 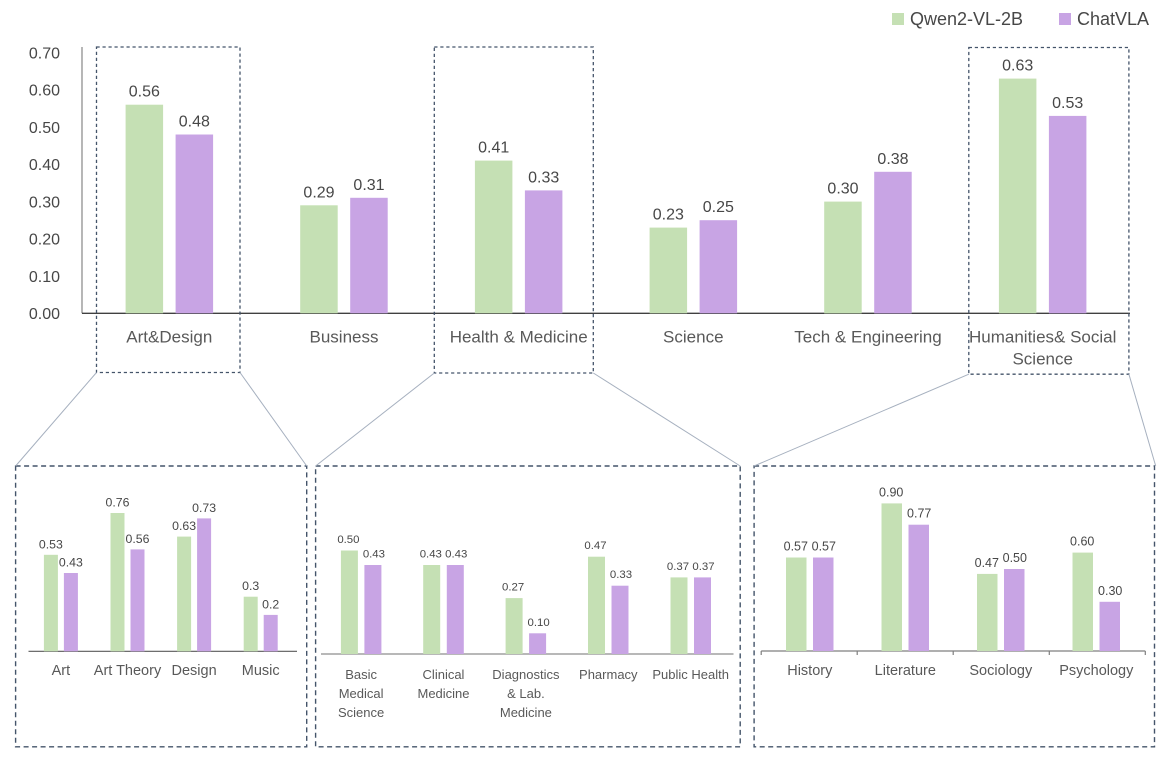 What do you see at coordinates (905, 671) in the screenshot?
I see `svg-text: Literature` at bounding box center [905, 671].